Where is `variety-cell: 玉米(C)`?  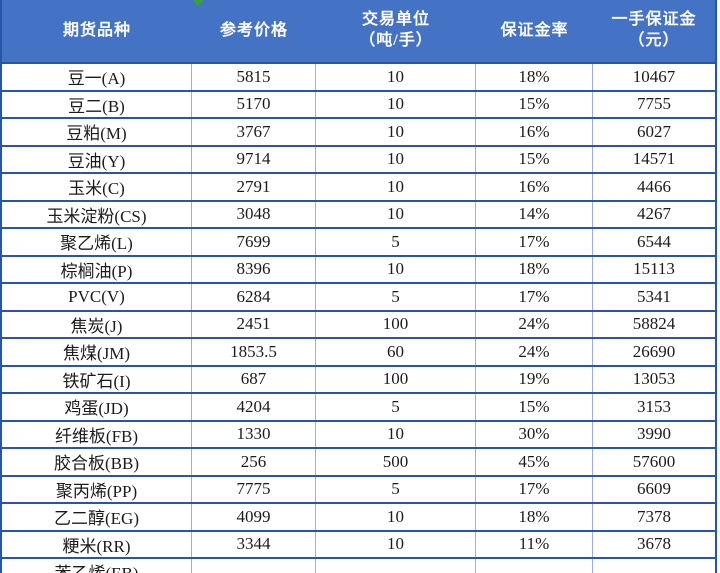
variety-cell: 玉米(C) is located at coordinates (97, 187).